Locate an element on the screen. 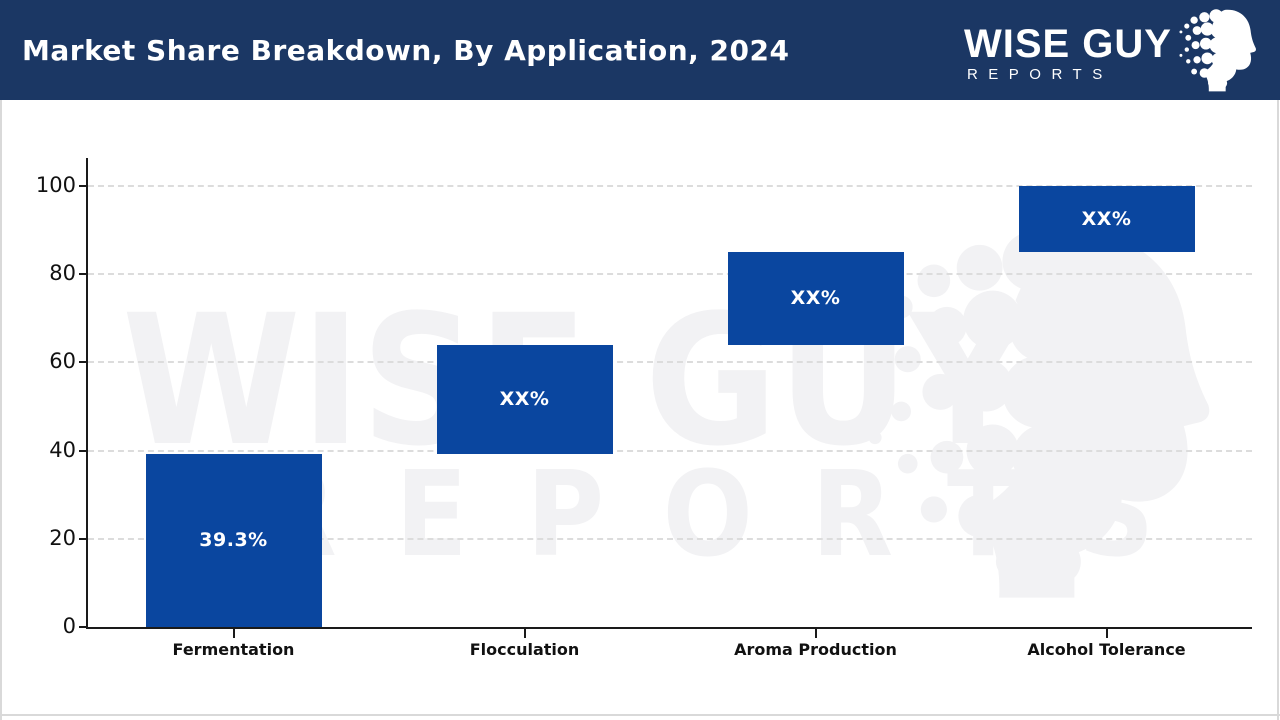 The width and height of the screenshot is (1280, 720). frame-border-bottom is located at coordinates (640, 715).